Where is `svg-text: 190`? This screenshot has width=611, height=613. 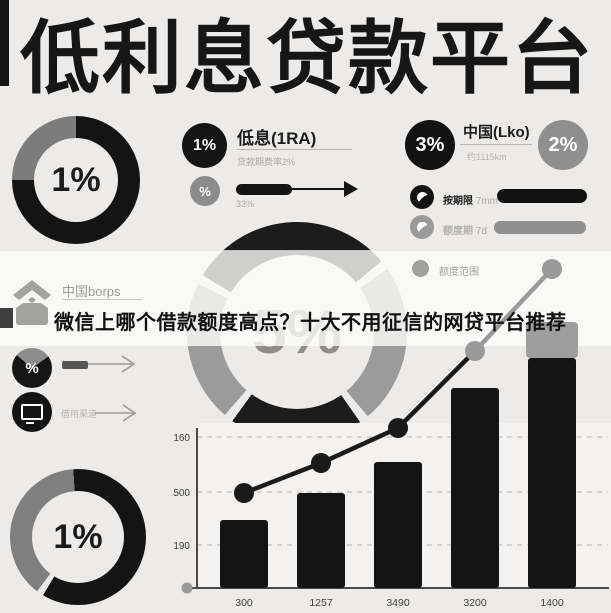
svg-text: 190 is located at coordinates (181, 546).